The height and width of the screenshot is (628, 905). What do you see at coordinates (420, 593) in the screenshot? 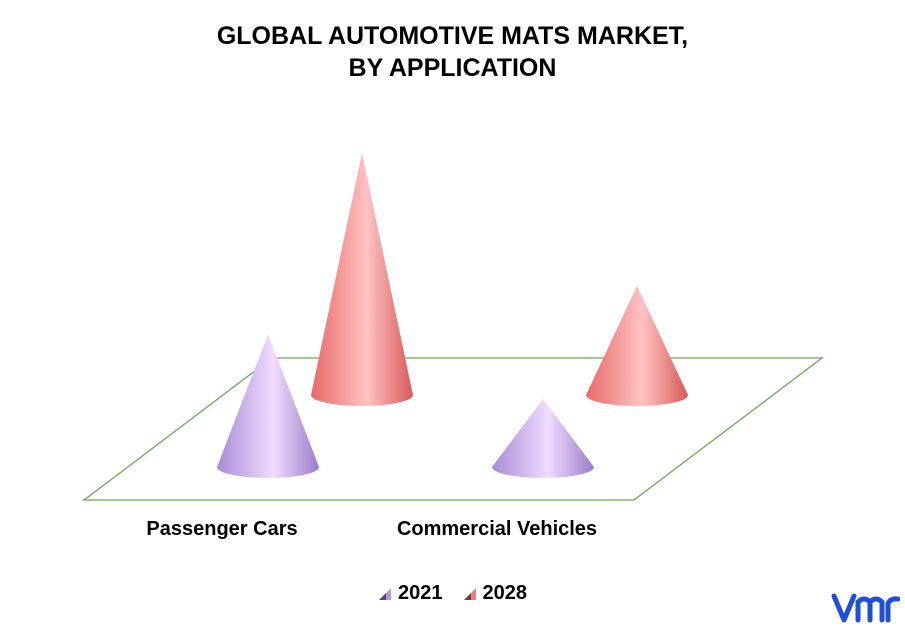
I see `legend-label-2021: 2021` at bounding box center [420, 593].